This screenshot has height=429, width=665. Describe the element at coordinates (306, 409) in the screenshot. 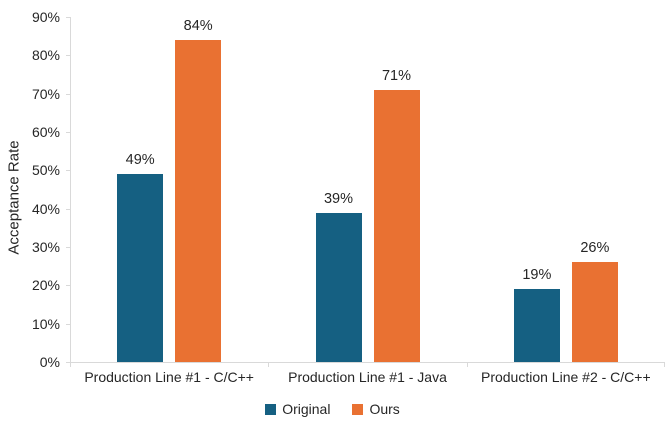

I see `legend-label: Original` at that location.